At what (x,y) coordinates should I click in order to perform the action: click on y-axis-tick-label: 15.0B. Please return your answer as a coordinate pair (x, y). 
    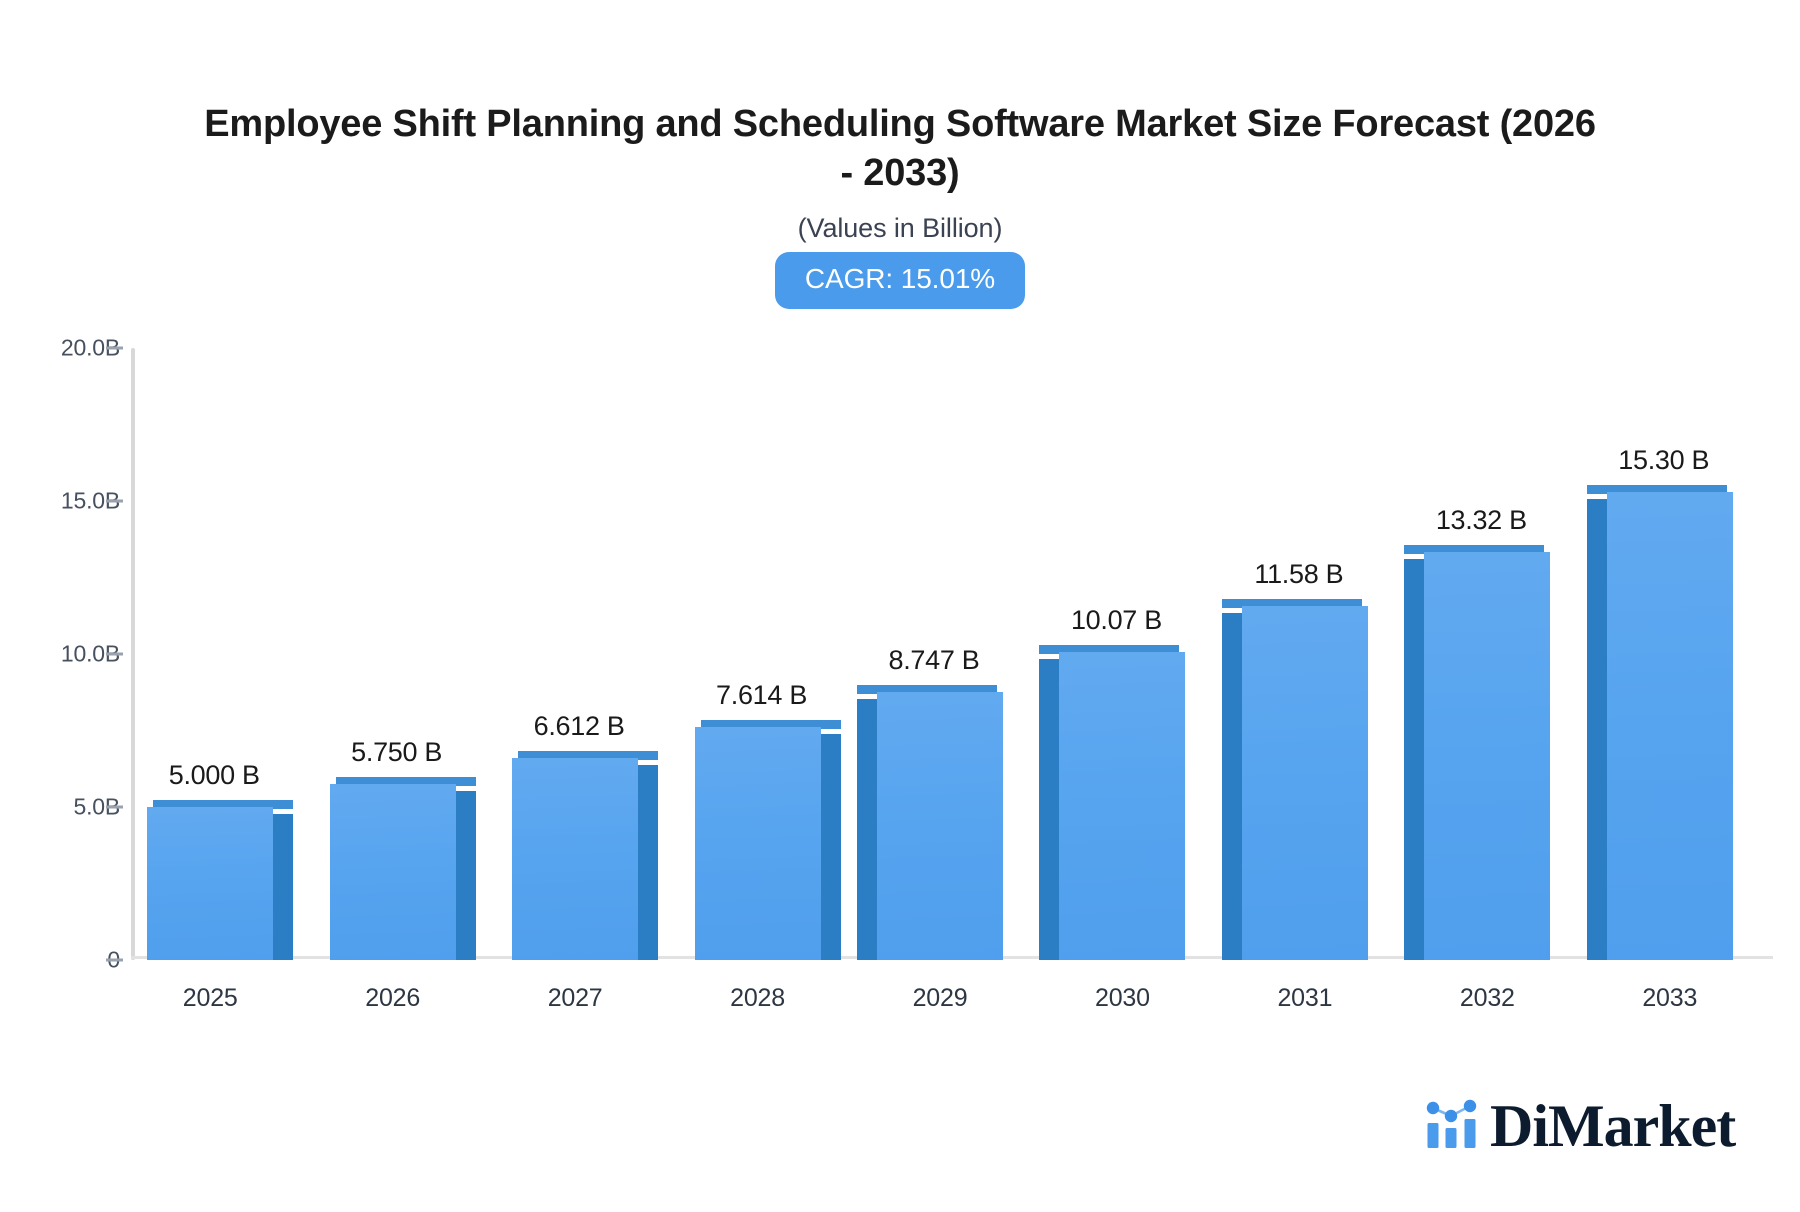
    Looking at the image, I should click on (90, 500).